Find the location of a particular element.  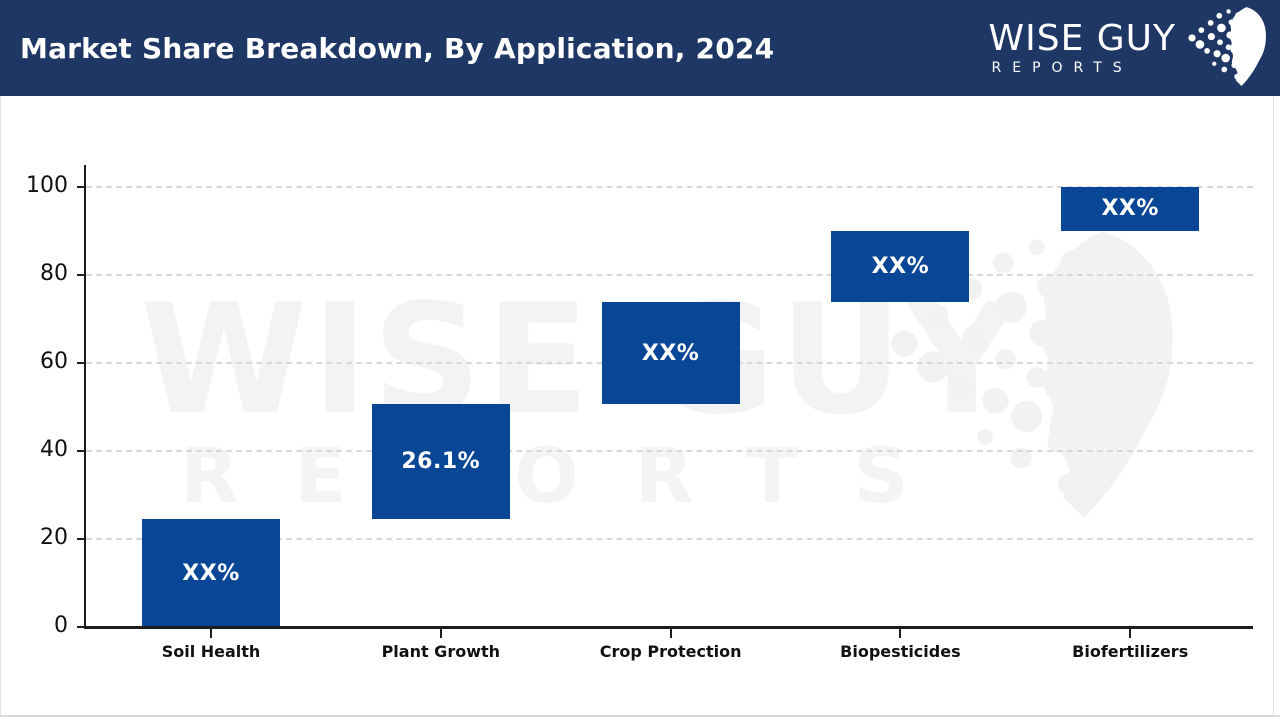

x-axis-line is located at coordinates (668, 627).